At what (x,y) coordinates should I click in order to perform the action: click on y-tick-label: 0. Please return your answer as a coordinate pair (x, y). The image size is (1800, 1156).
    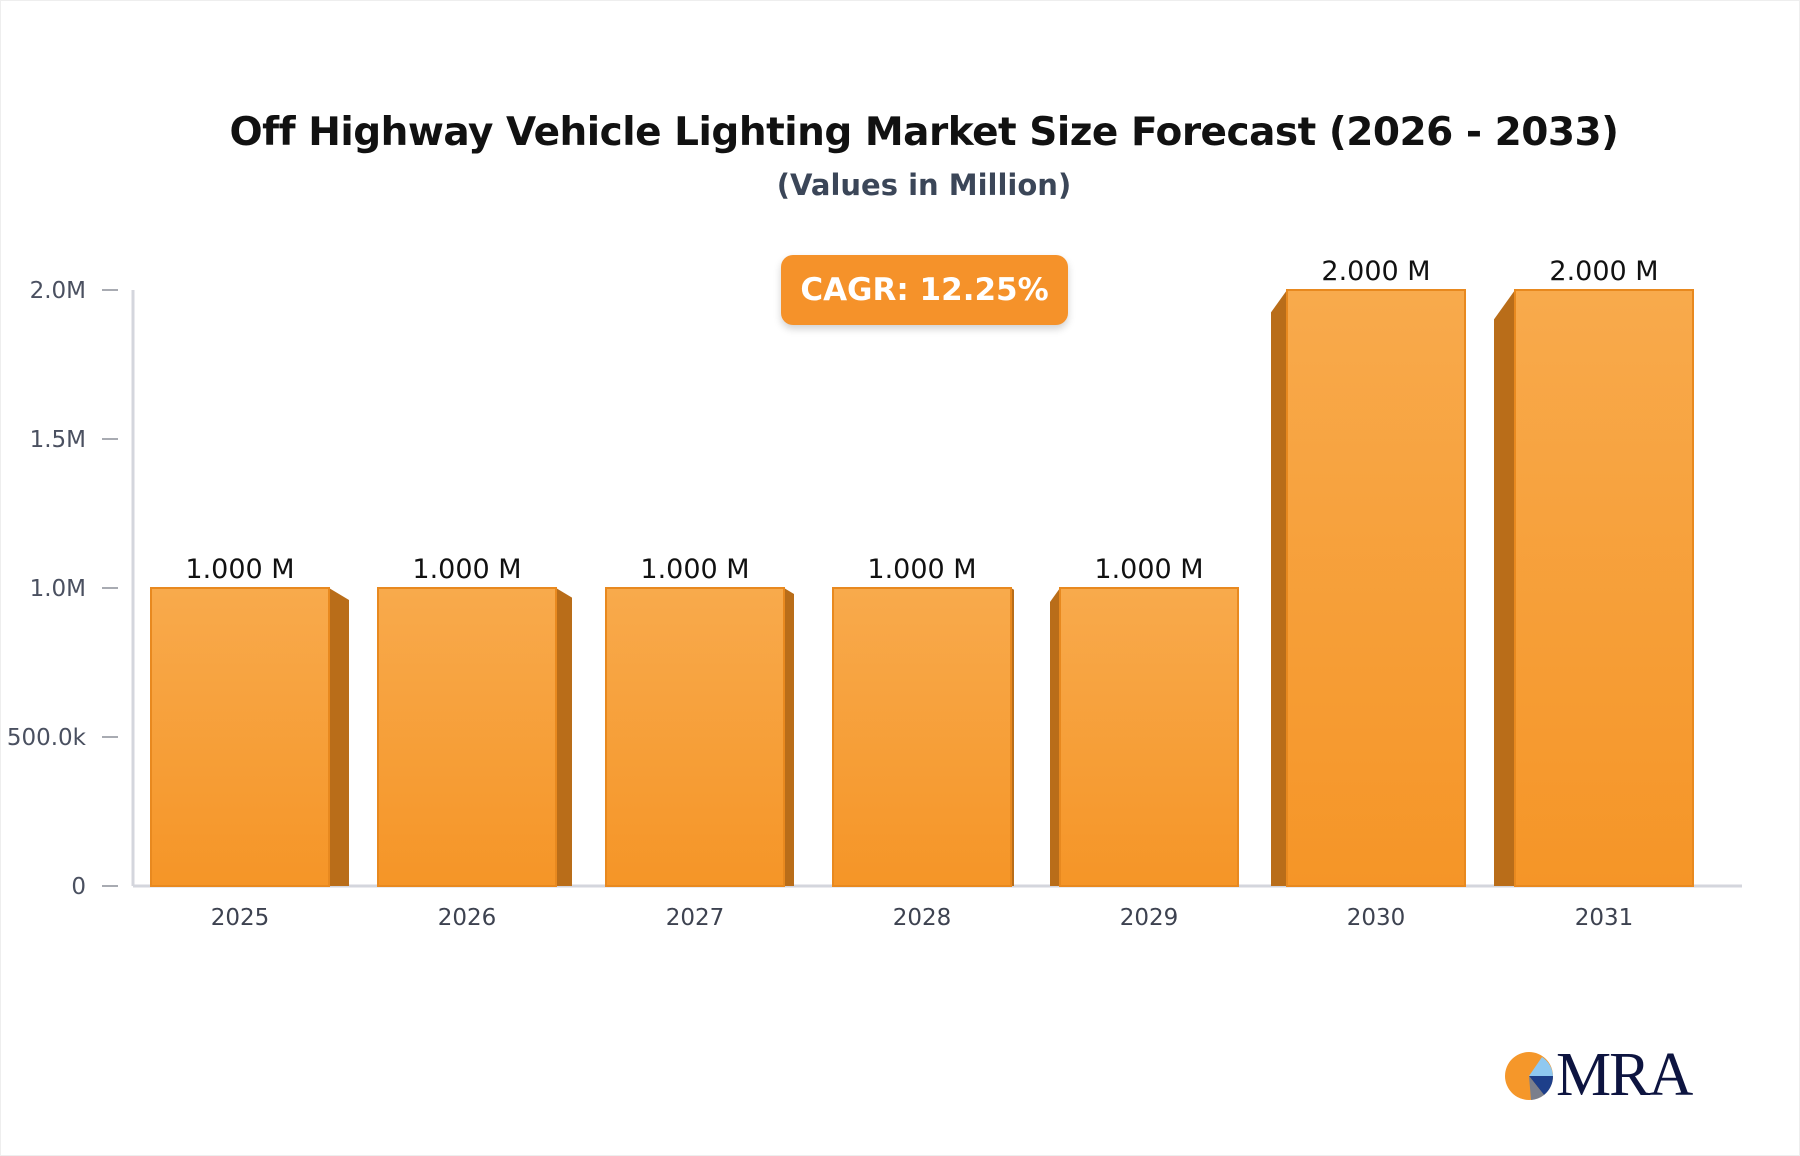
    Looking at the image, I should click on (78, 887).